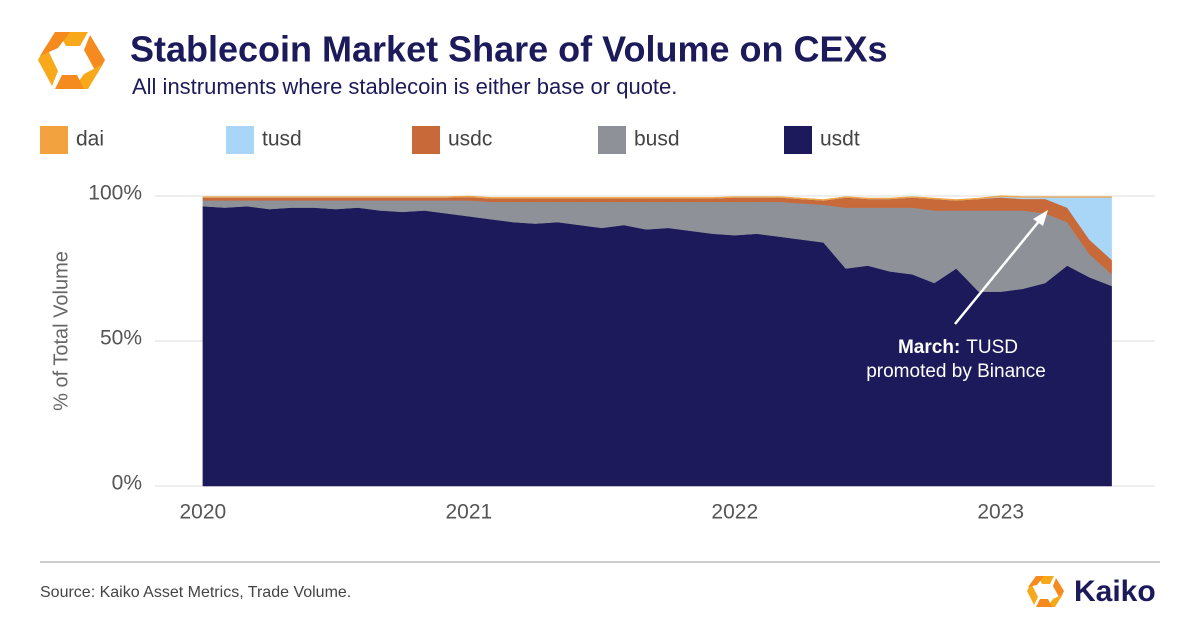  Describe the element at coordinates (127, 483) in the screenshot. I see `y-tick-label: 0%` at that location.